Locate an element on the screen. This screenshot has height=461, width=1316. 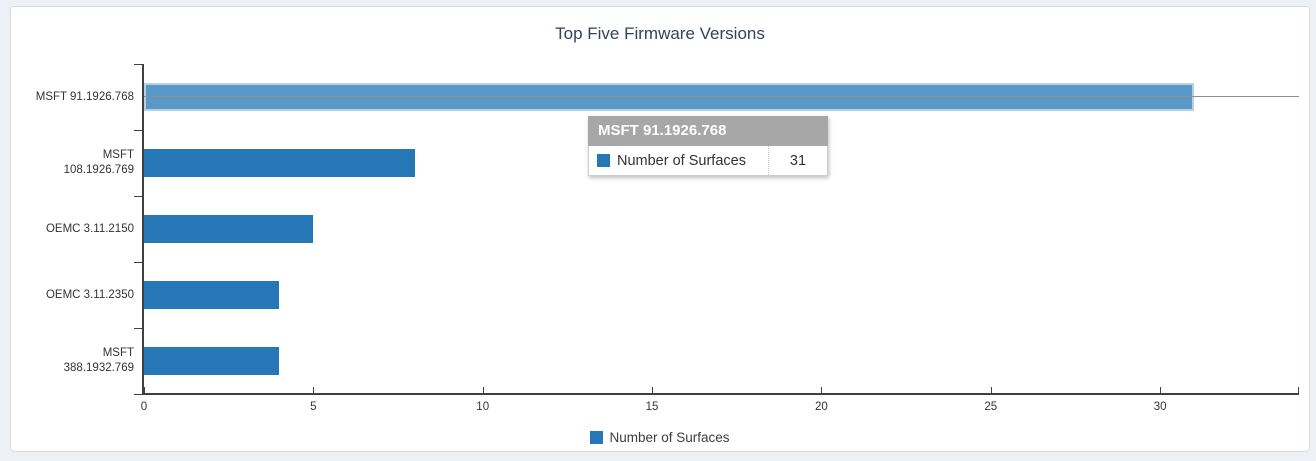
category-label-4: MSFT 388.1932.769 is located at coordinates (72, 361).